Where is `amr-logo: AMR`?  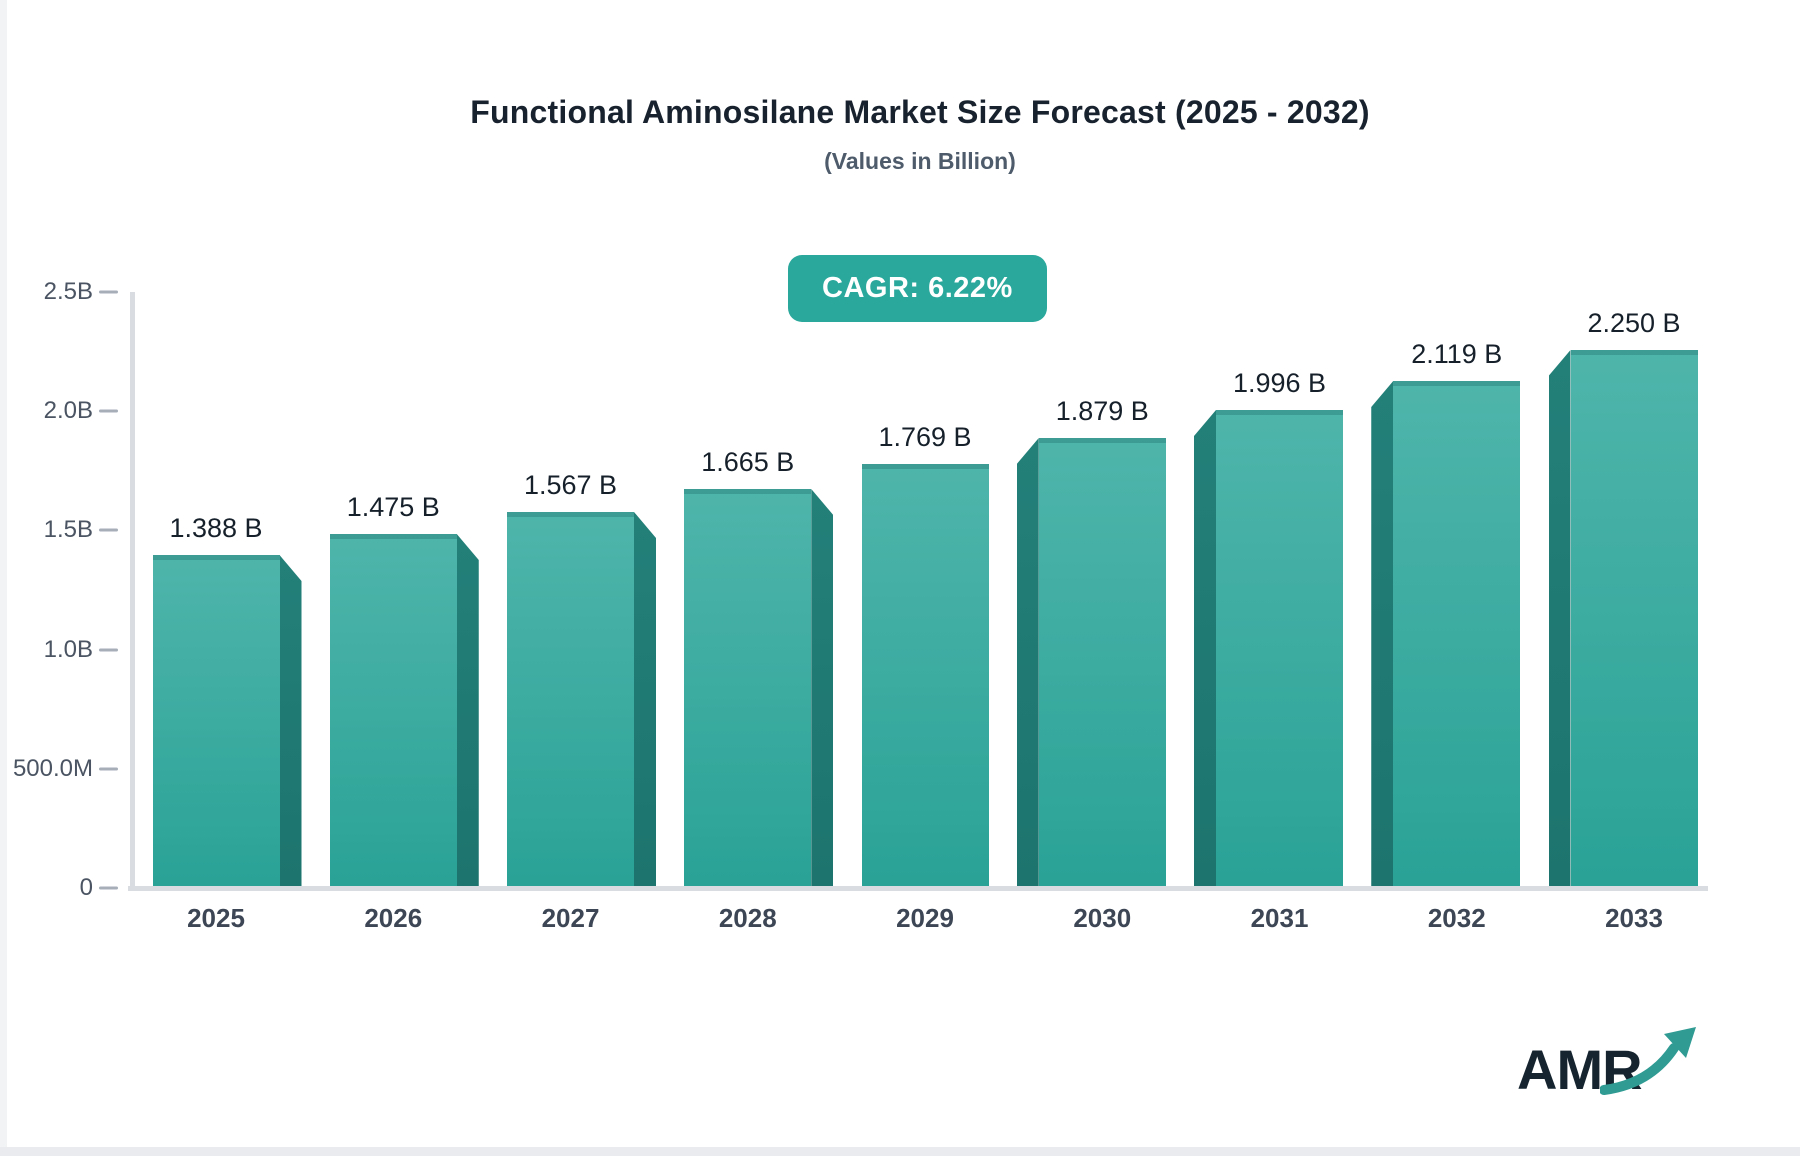 amr-logo: AMR is located at coordinates (1606, 1065).